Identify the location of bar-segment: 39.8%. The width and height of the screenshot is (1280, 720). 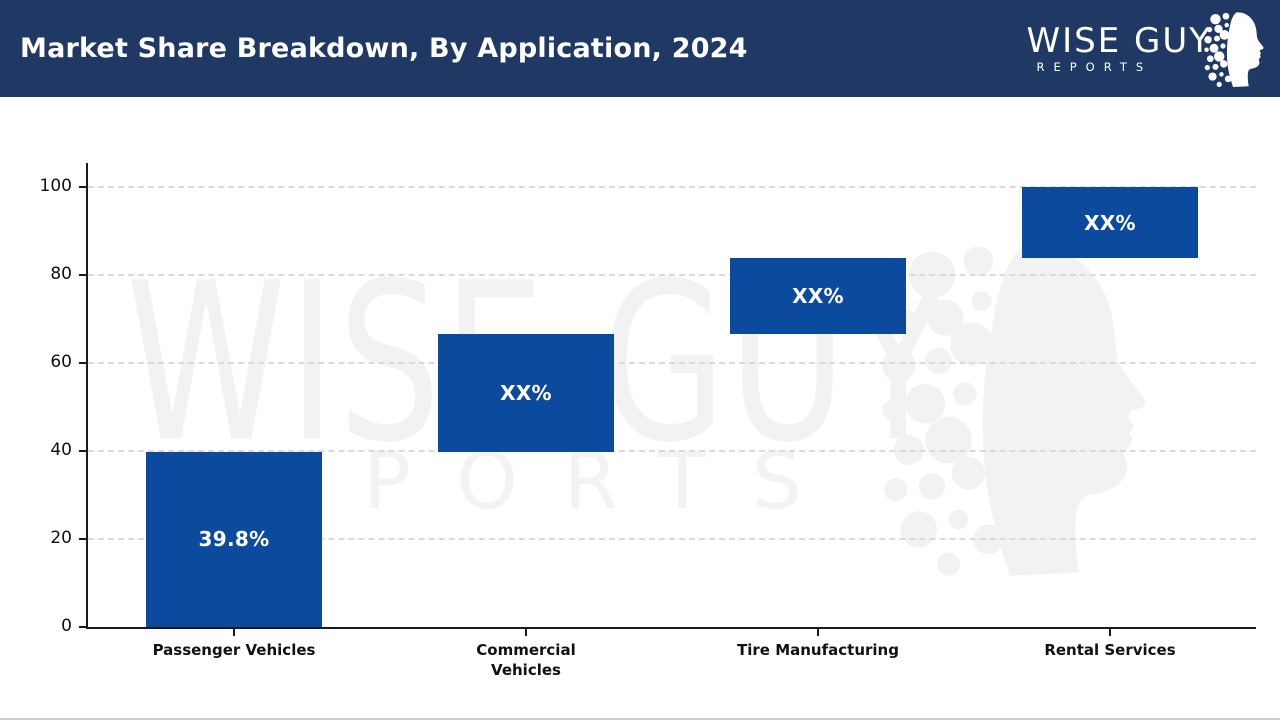
(234, 539).